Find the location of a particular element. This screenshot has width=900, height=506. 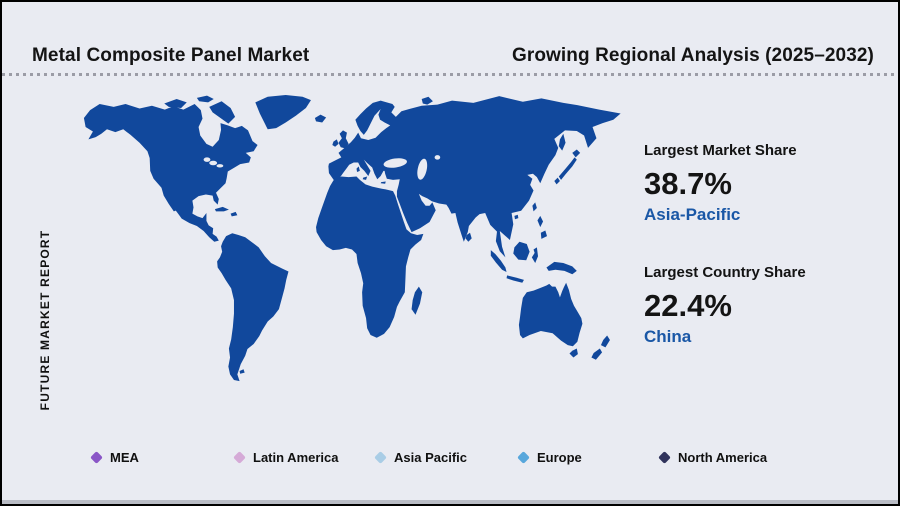

stat-largest-country-share: Largest Country Share 22.4% China is located at coordinates (764, 305).